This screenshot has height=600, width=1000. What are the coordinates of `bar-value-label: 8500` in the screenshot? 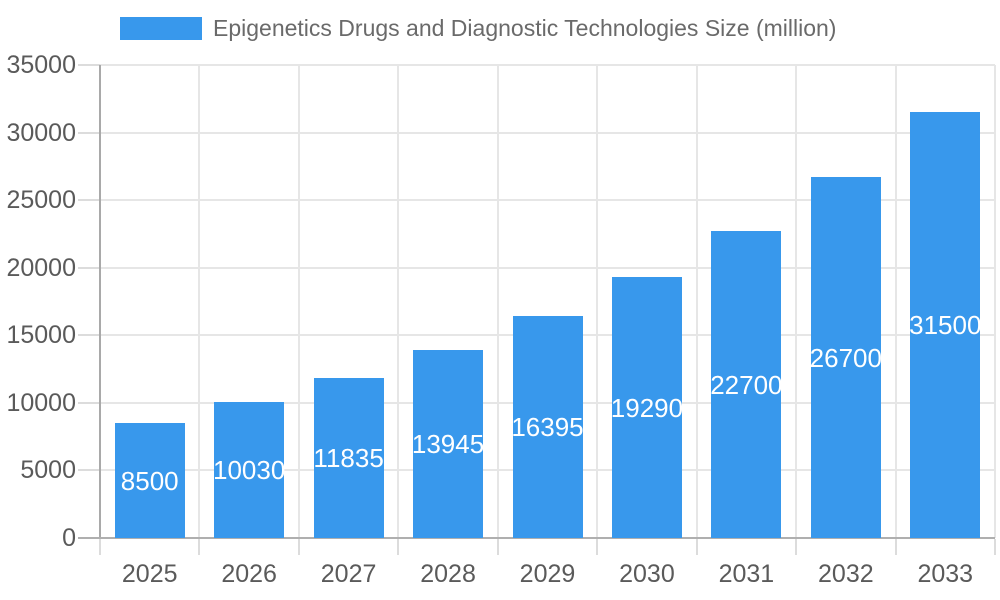 It's located at (149, 480).